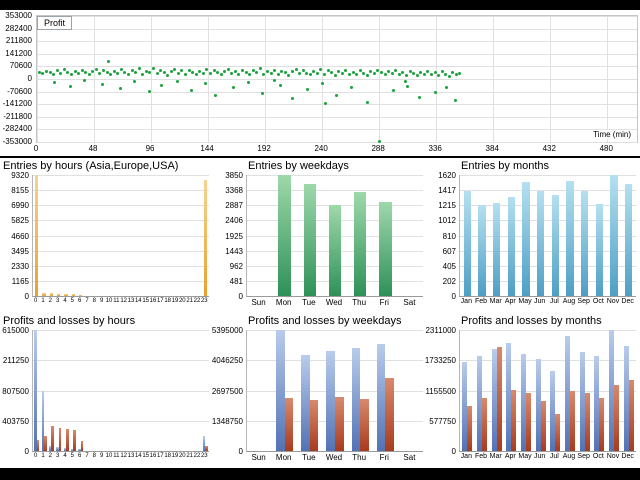  What do you see at coordinates (204, 456) in the screenshot?
I see `x-tick-label: 23` at bounding box center [204, 456].